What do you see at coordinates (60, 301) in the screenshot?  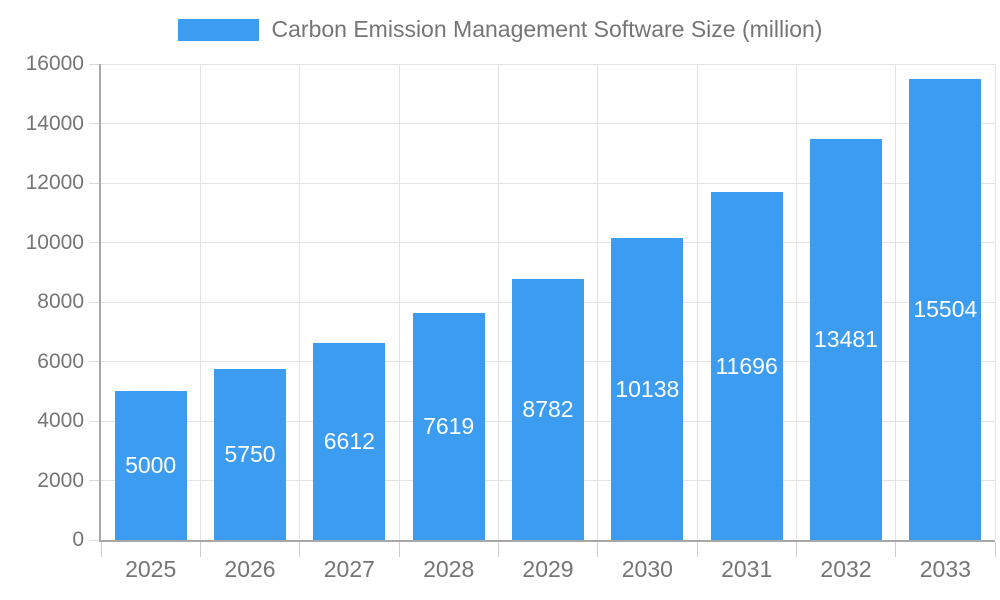 I see `y-axis-tick-label: 8000` at bounding box center [60, 301].